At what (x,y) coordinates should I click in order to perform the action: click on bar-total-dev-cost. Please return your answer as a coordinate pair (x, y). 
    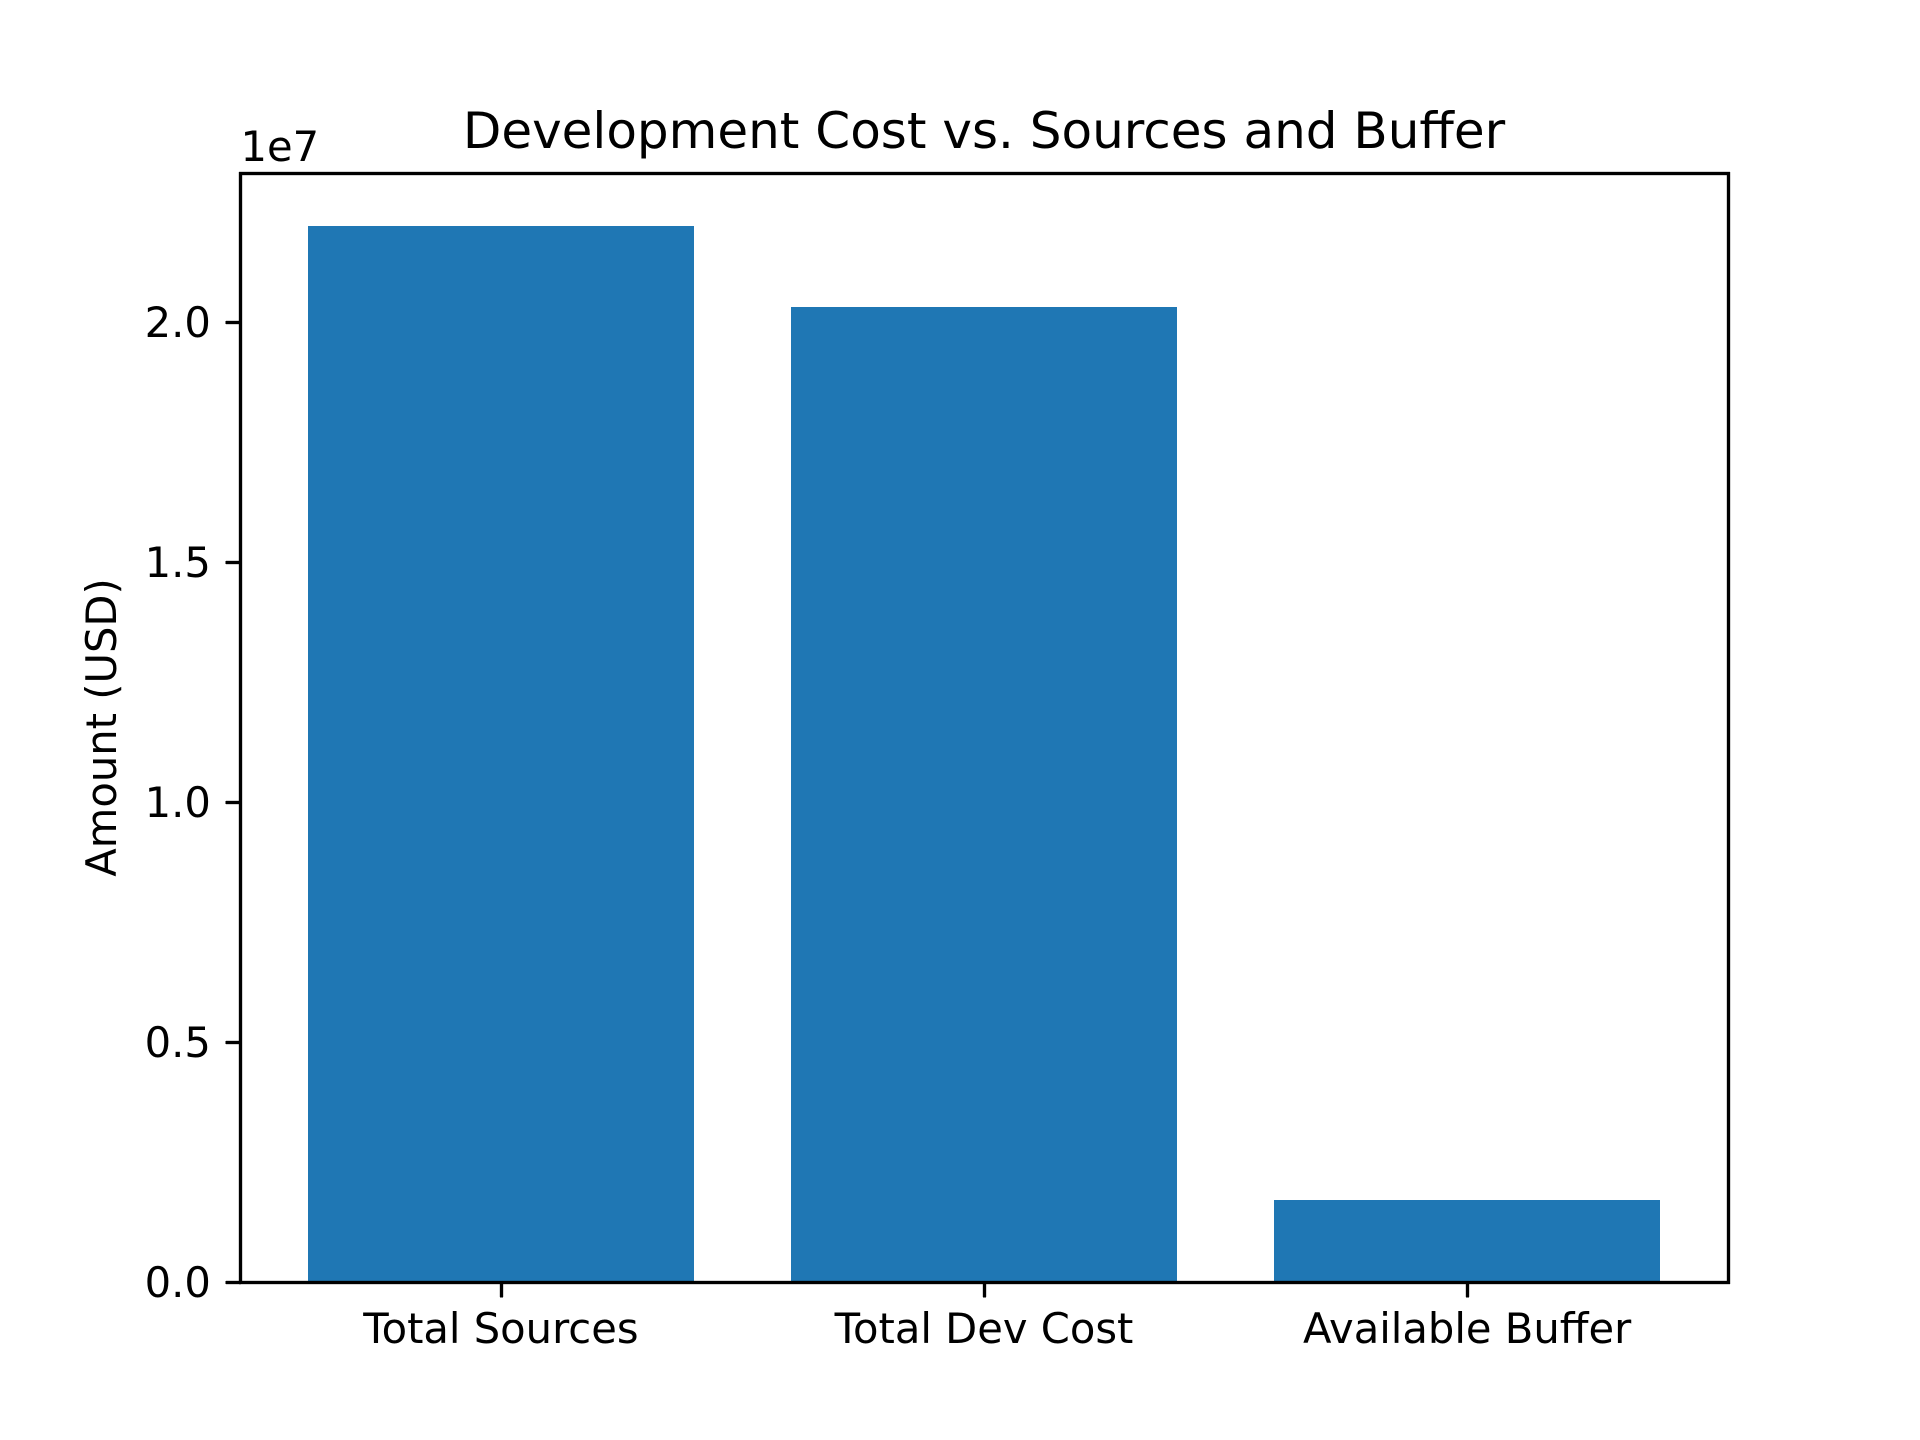
    Looking at the image, I should click on (984, 794).